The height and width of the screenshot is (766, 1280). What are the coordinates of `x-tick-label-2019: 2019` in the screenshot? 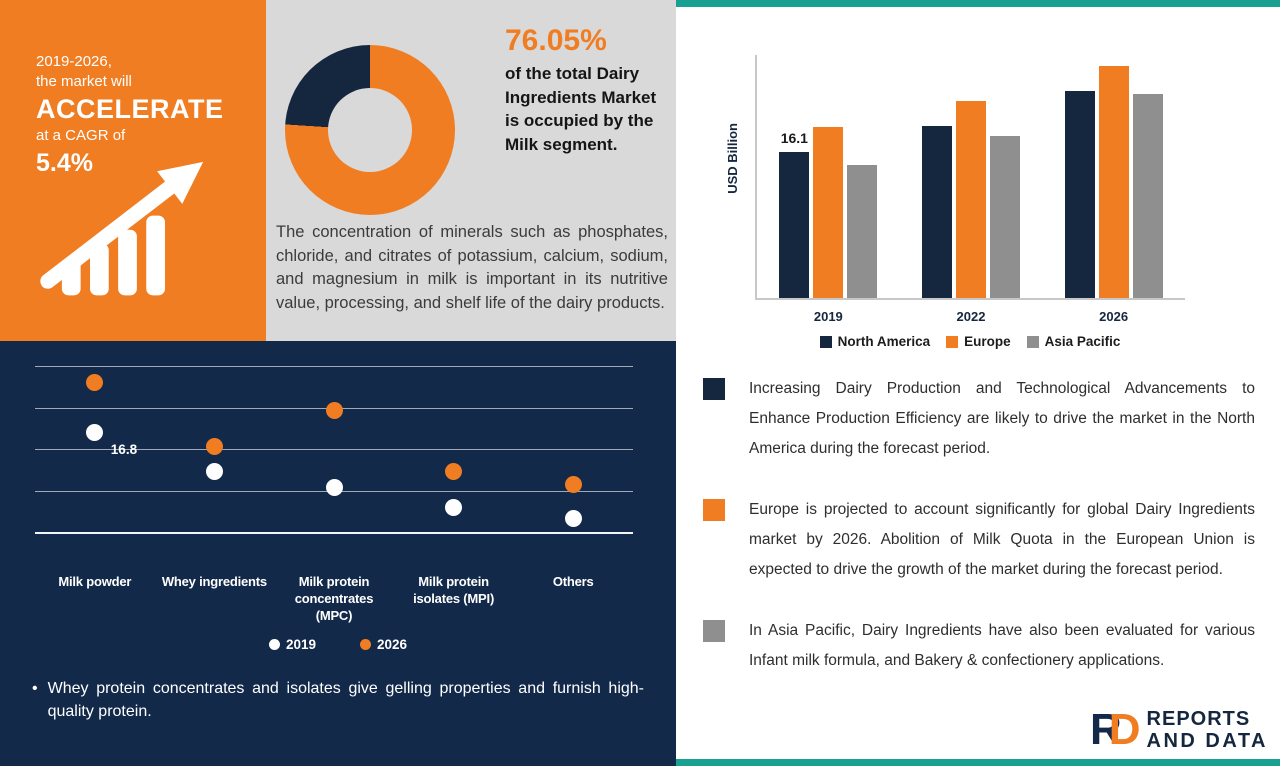 It's located at (828, 316).